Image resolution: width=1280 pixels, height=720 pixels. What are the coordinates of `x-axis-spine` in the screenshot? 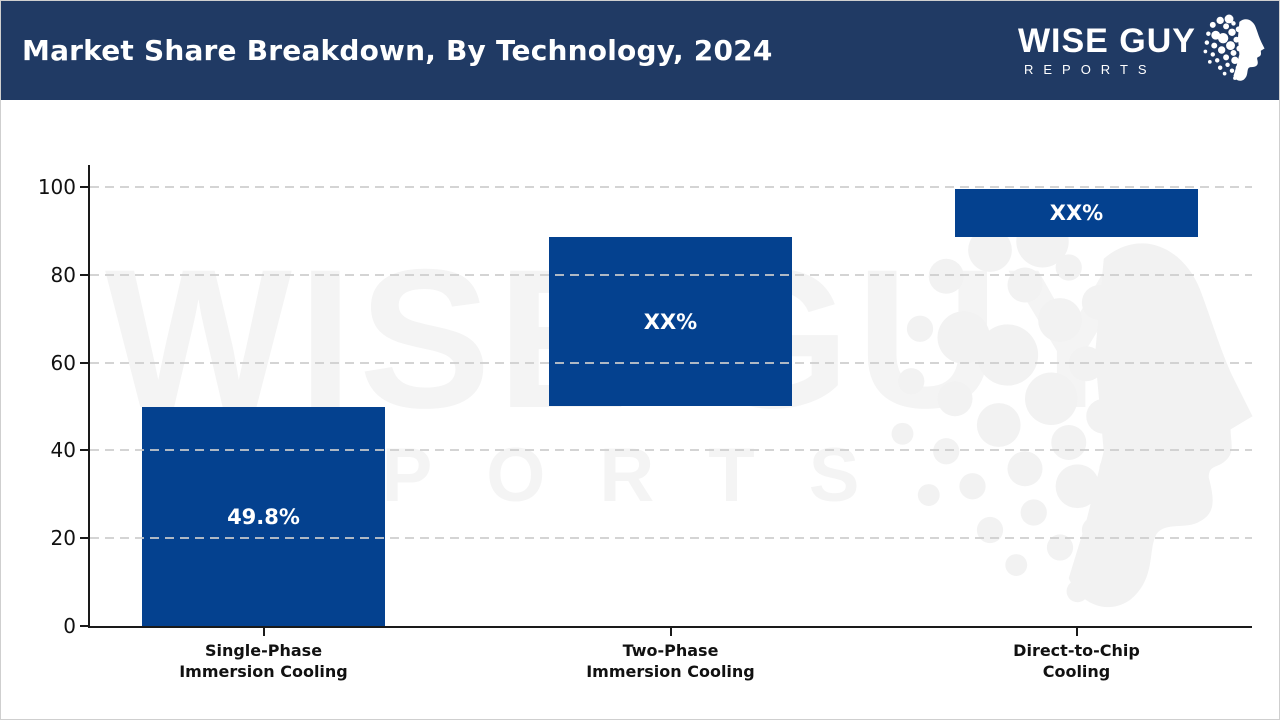 It's located at (670, 627).